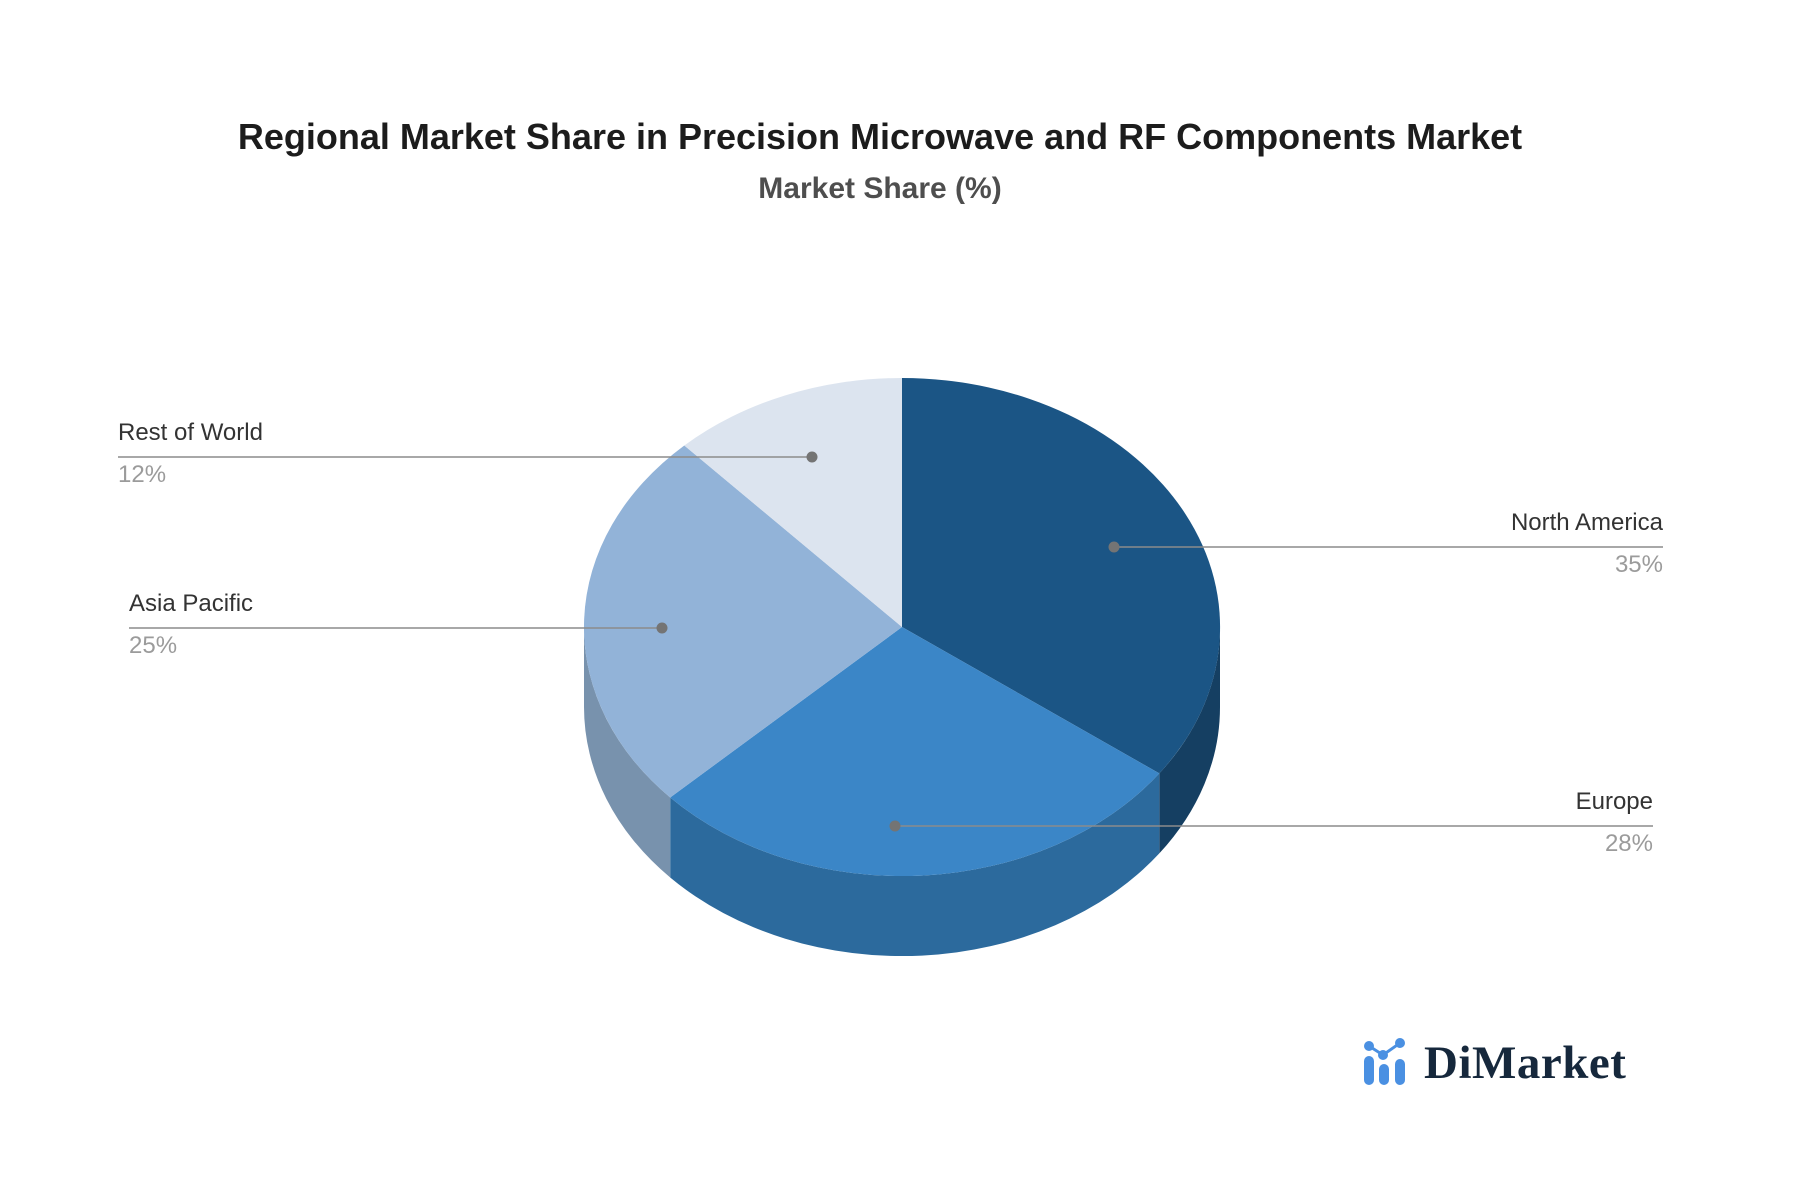 The height and width of the screenshot is (1196, 1800). Describe the element at coordinates (1586, 522) in the screenshot. I see `slice-label: North America` at that location.